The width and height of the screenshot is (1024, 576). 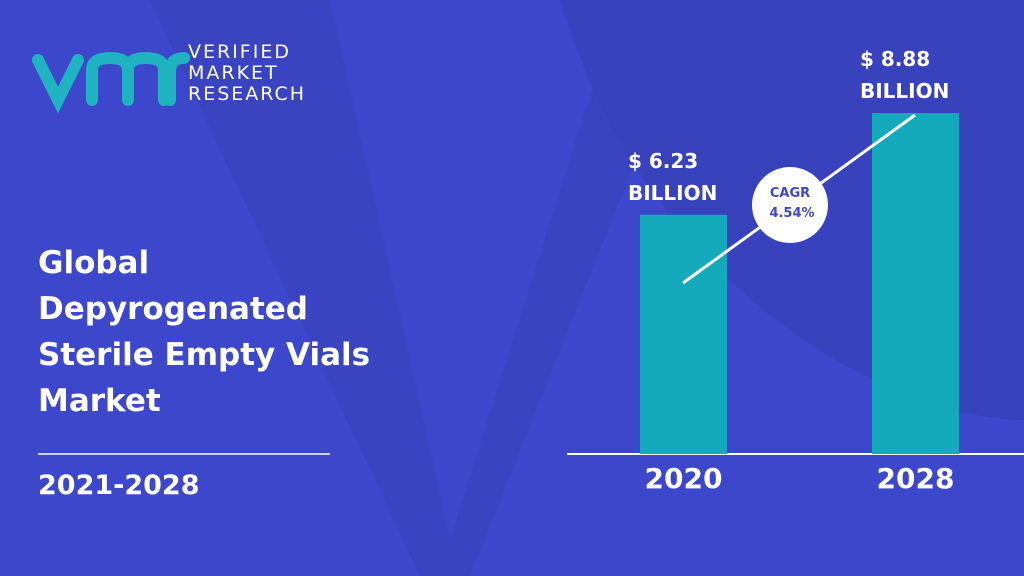 What do you see at coordinates (173, 309) in the screenshot?
I see `title-line: Depyrogenated` at bounding box center [173, 309].